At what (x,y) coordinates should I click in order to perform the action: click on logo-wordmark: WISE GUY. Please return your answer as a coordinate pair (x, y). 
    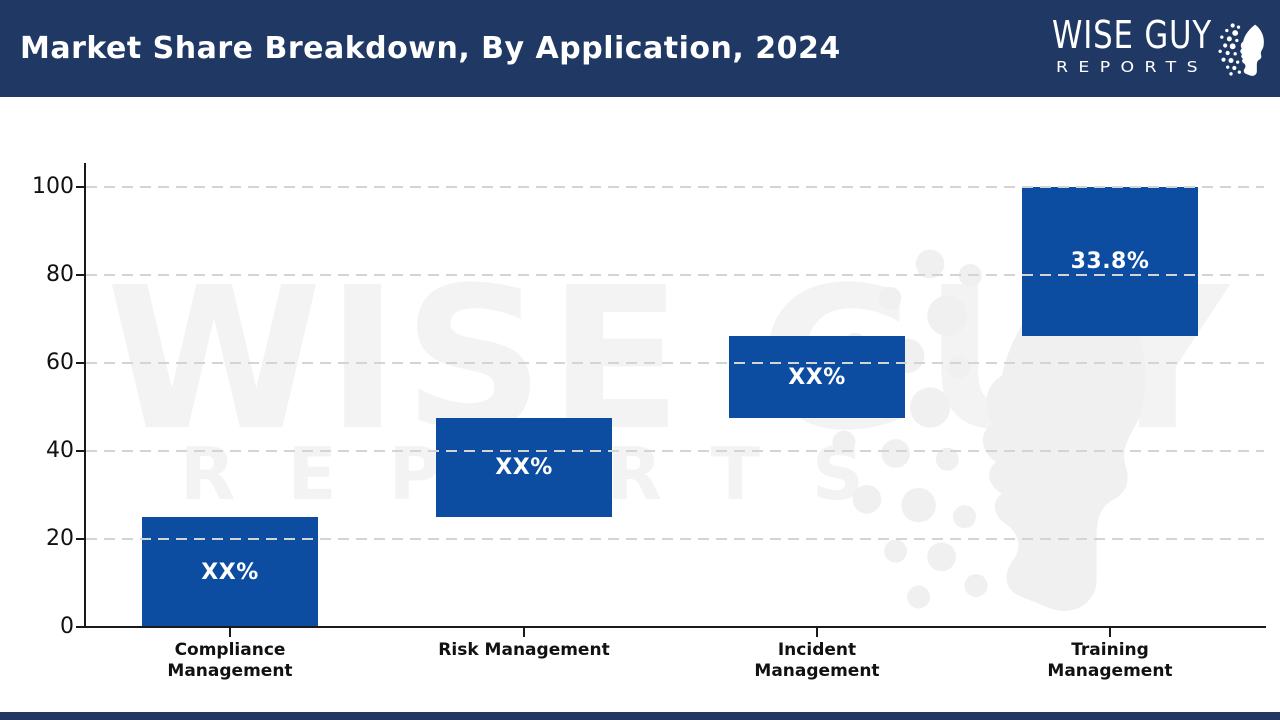
    Looking at the image, I should click on (1132, 35).